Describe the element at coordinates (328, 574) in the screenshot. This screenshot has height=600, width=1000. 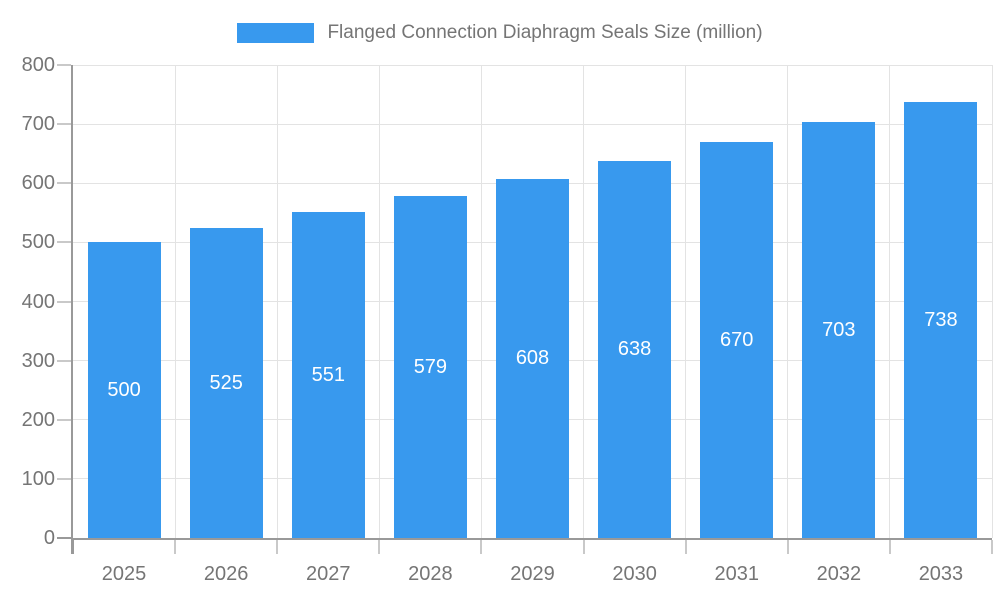
I see `x-tick-label: 2027` at that location.